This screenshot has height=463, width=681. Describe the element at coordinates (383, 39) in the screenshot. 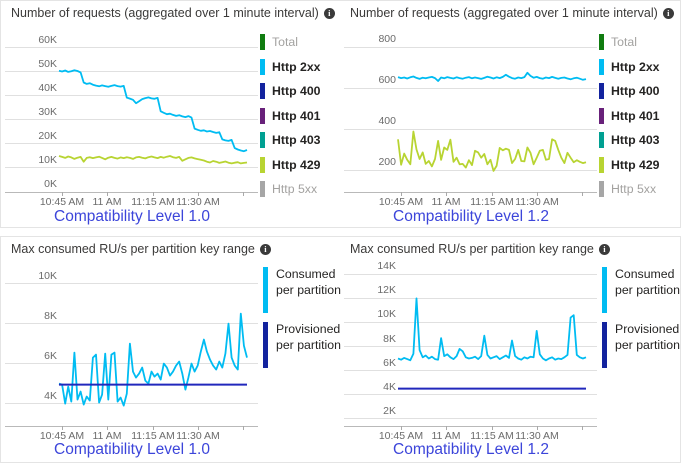

I see `y-axis-label: 800` at that location.